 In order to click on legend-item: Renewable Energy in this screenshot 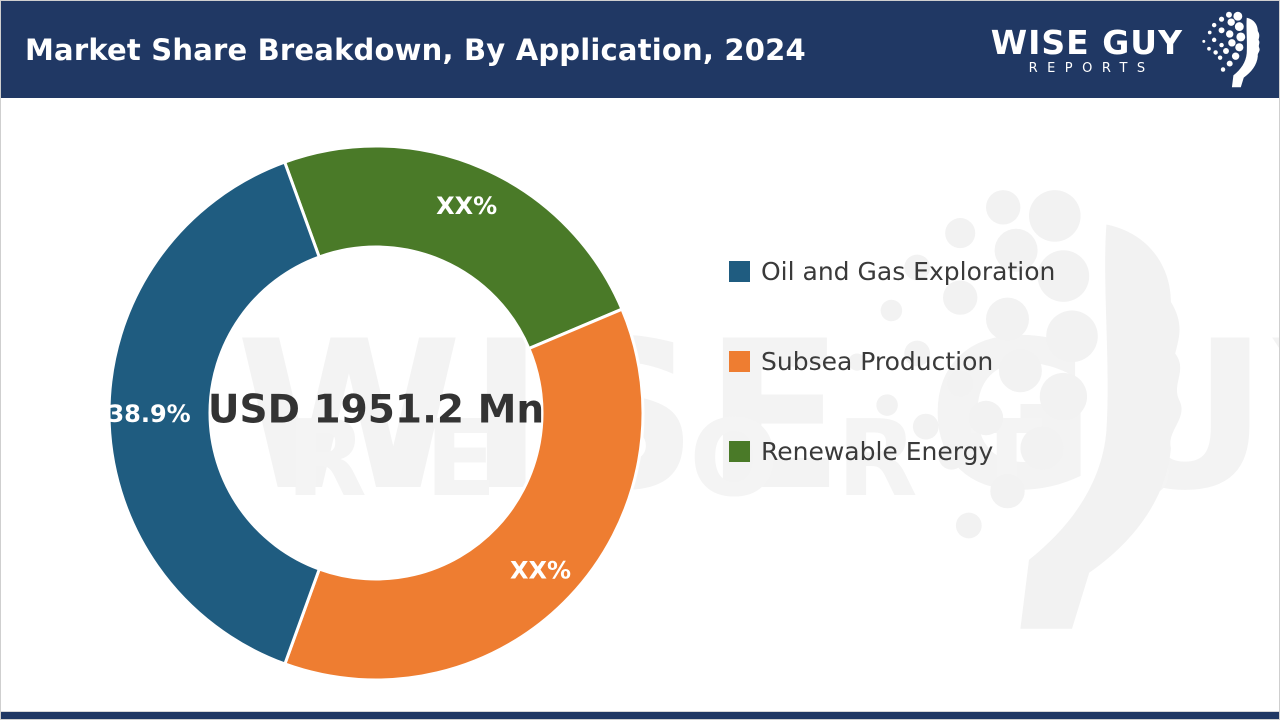, I will do `click(892, 451)`.